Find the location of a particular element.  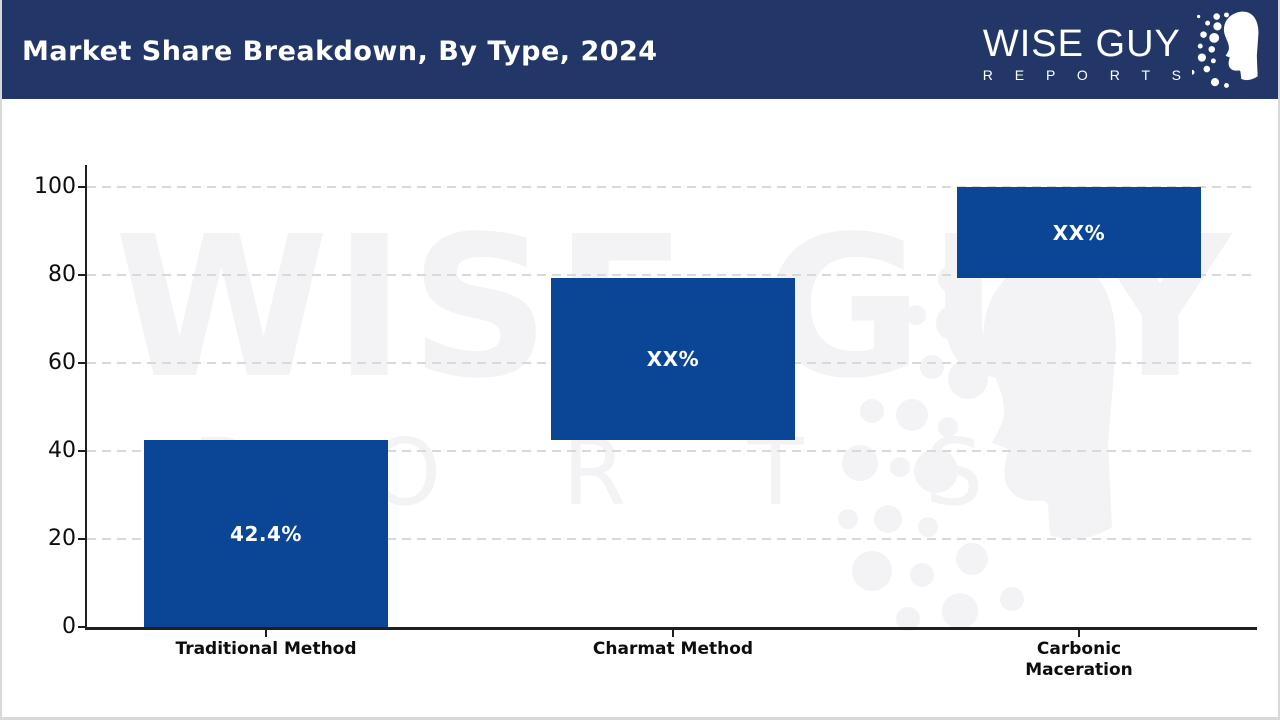

brand-logo: WISE GUY R E P O R T S is located at coordinates (1126, 51).